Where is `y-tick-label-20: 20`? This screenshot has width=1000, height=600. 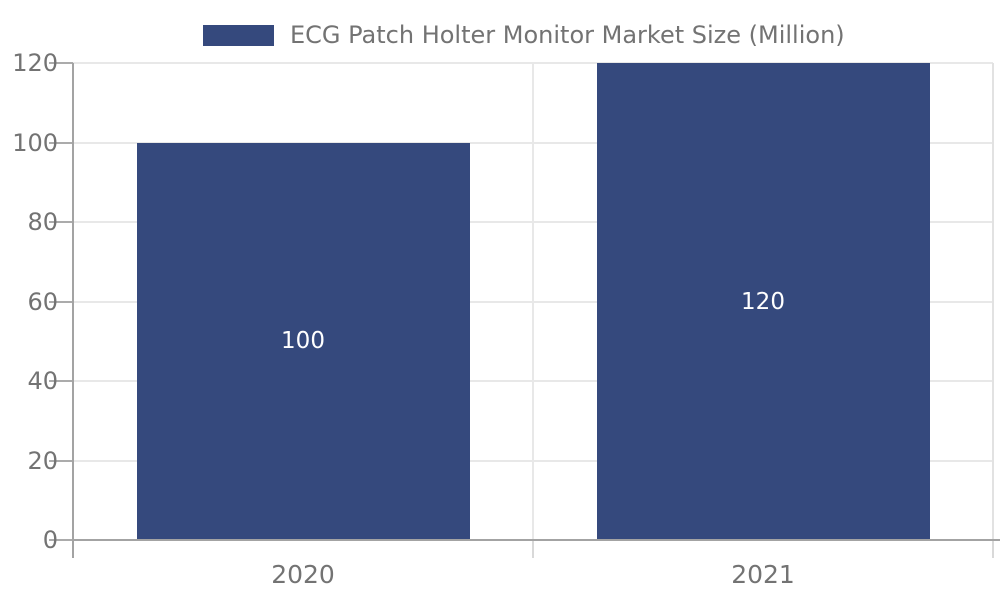 y-tick-label-20: 20 is located at coordinates (42, 460).